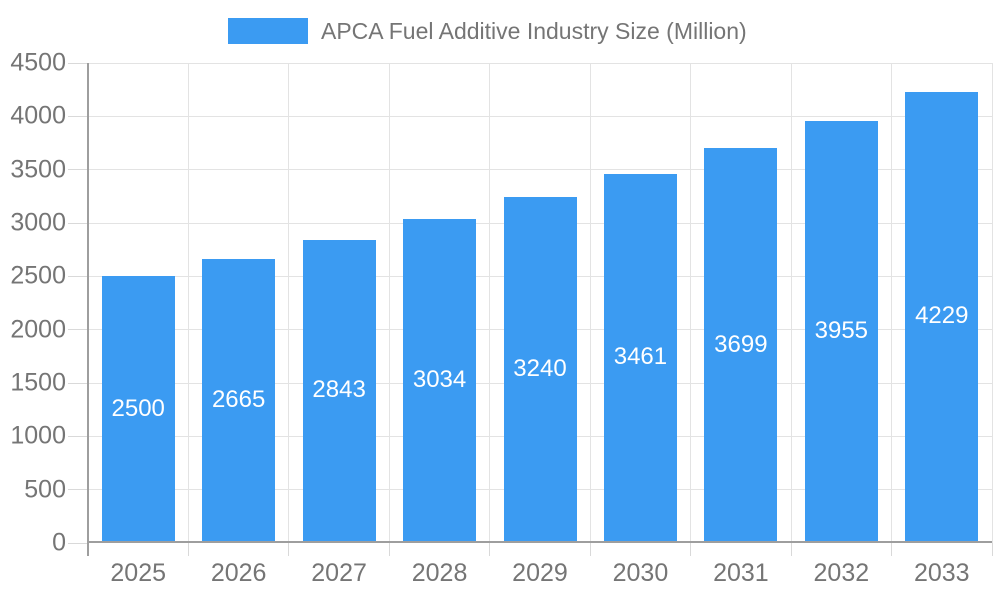  I want to click on bar-value-label: 2500, so click(138, 408).